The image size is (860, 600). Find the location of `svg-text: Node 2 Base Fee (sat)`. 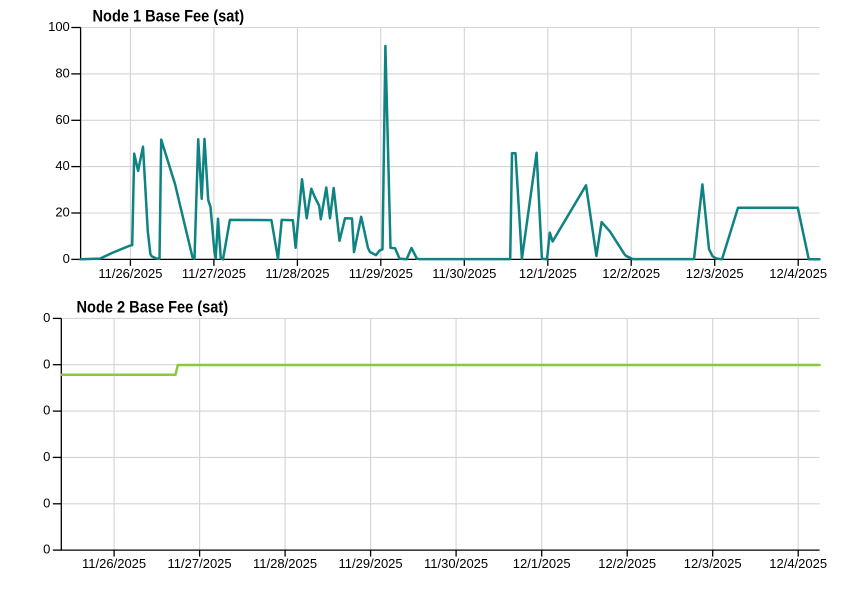

svg-text: Node 2 Base Fee (sat) is located at coordinates (153, 307).